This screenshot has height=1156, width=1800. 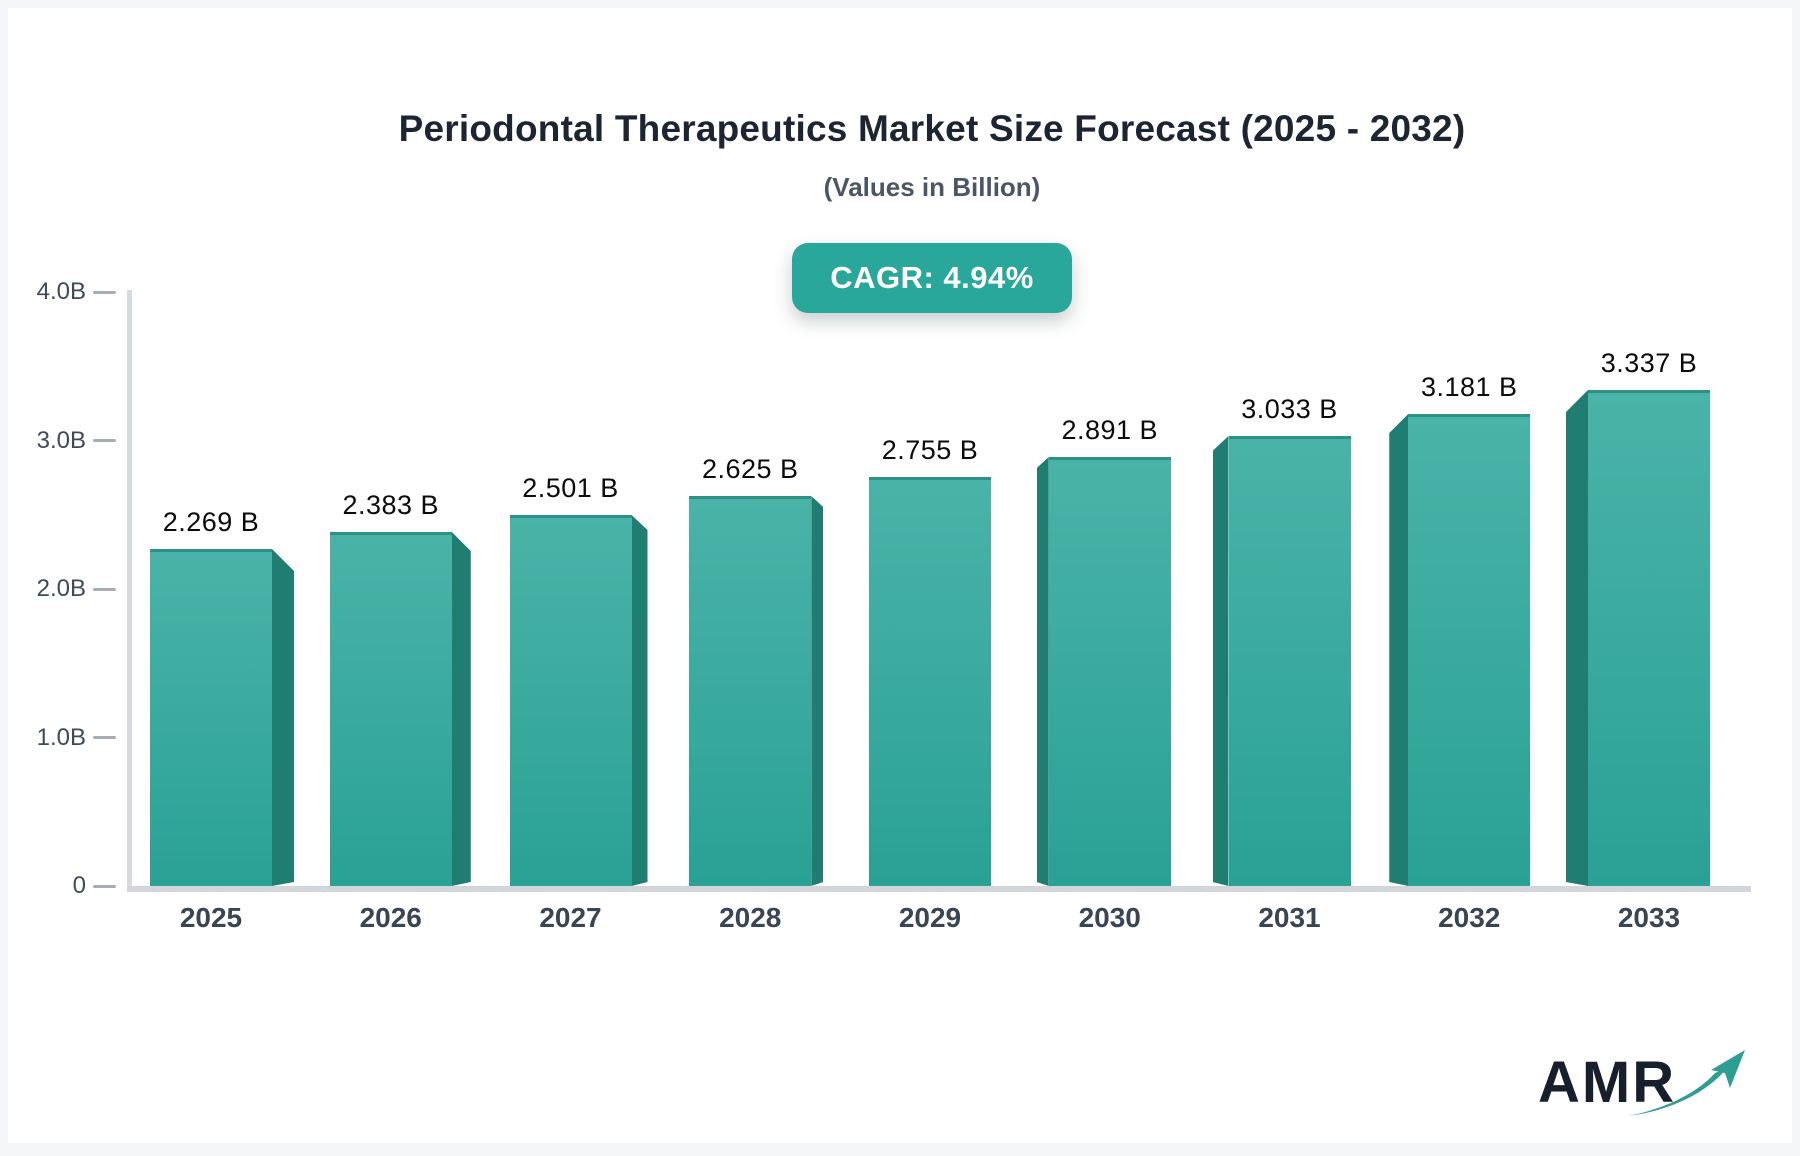 I want to click on x-axis-category-label: 2030, so click(x=1109, y=917).